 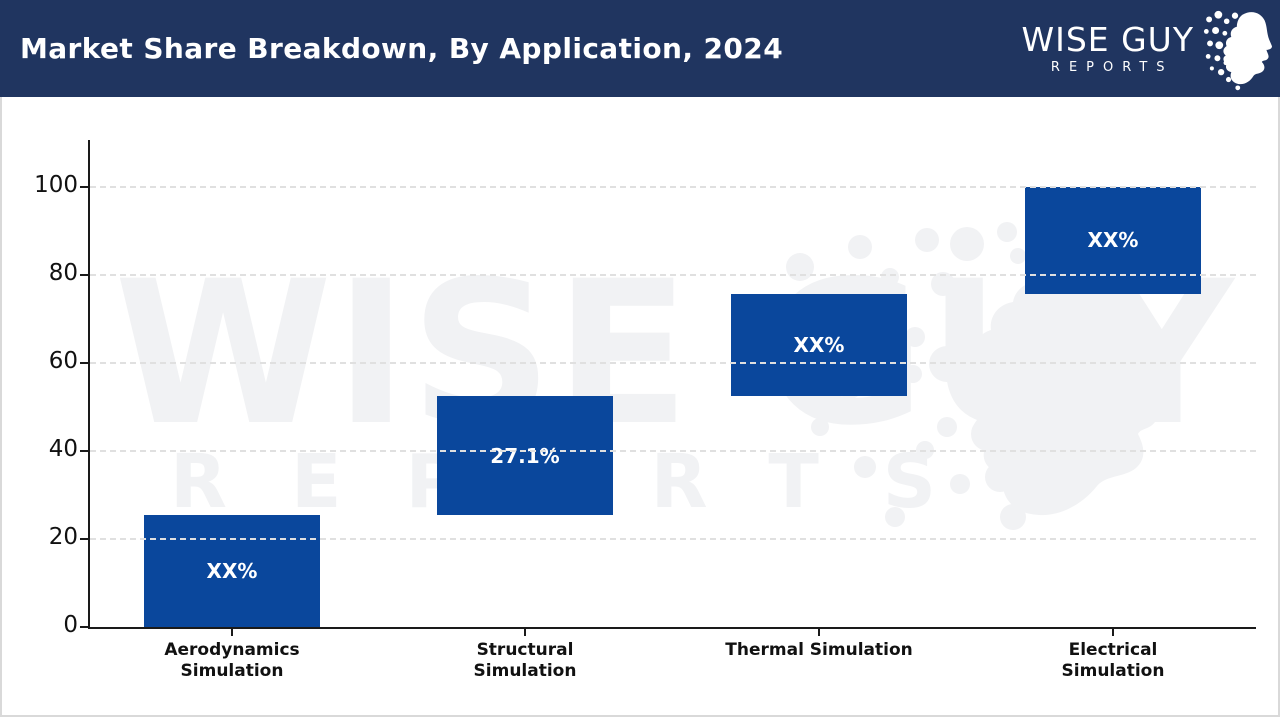 What do you see at coordinates (63, 449) in the screenshot?
I see `y-tick-label: 40` at bounding box center [63, 449].